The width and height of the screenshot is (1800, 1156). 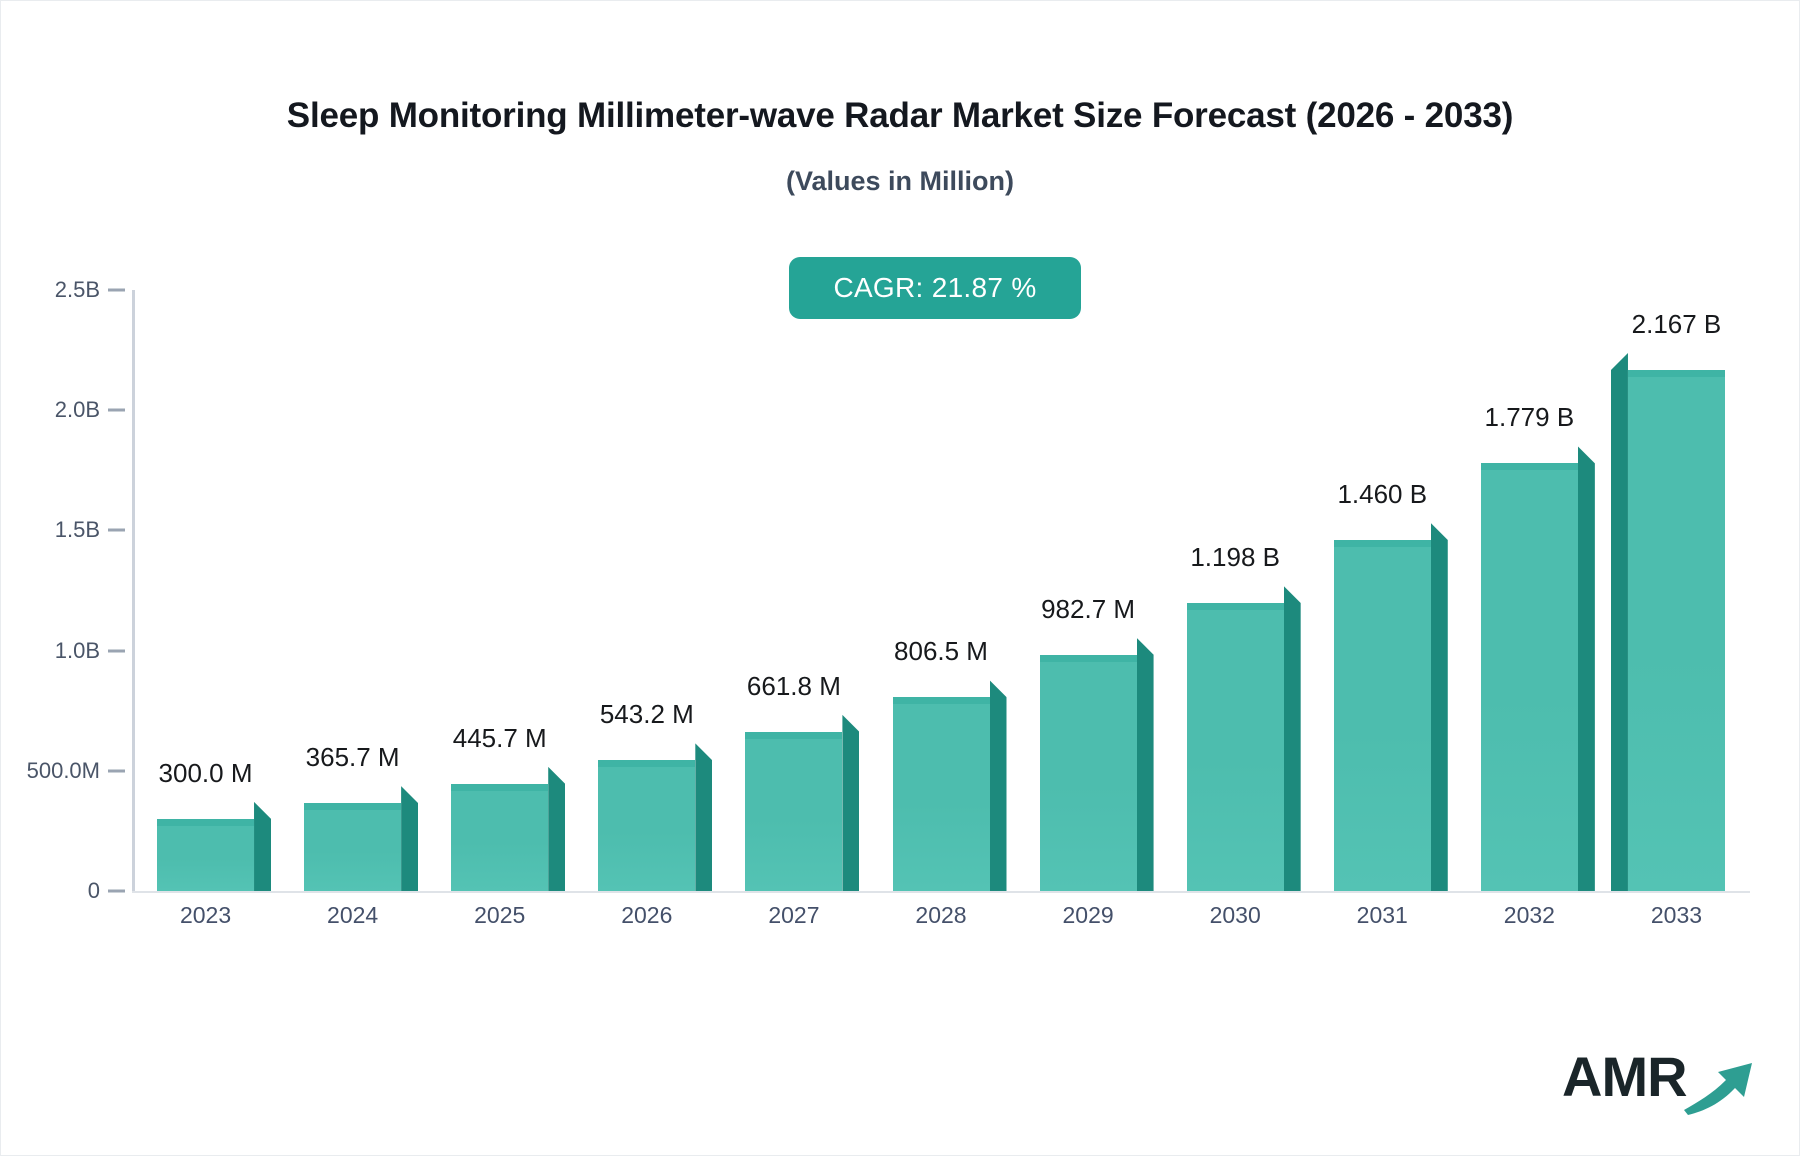 What do you see at coordinates (1529, 915) in the screenshot?
I see `x-axis-tick-label: 2032` at bounding box center [1529, 915].